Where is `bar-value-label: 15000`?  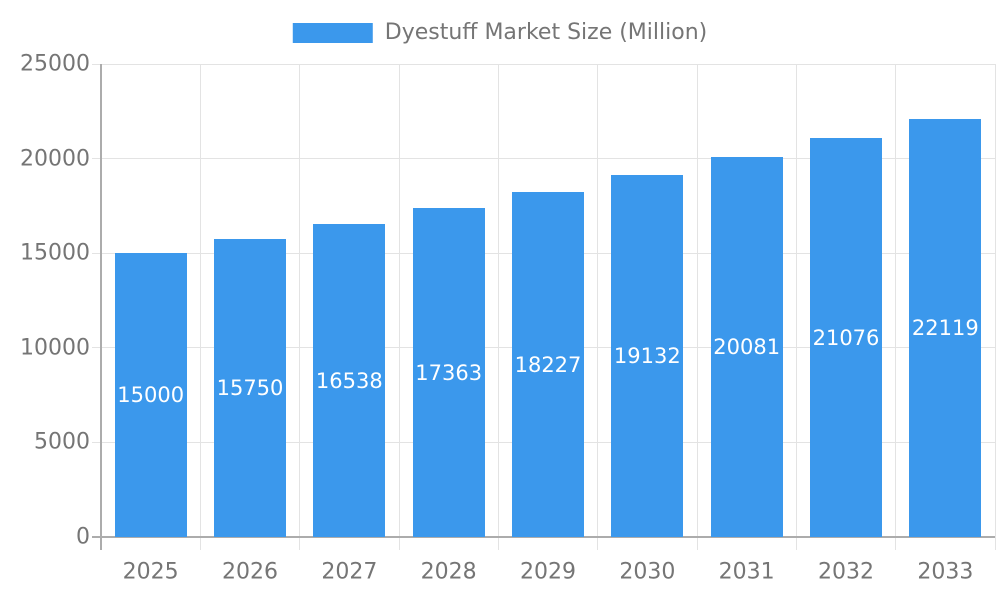 bar-value-label: 15000 is located at coordinates (151, 395).